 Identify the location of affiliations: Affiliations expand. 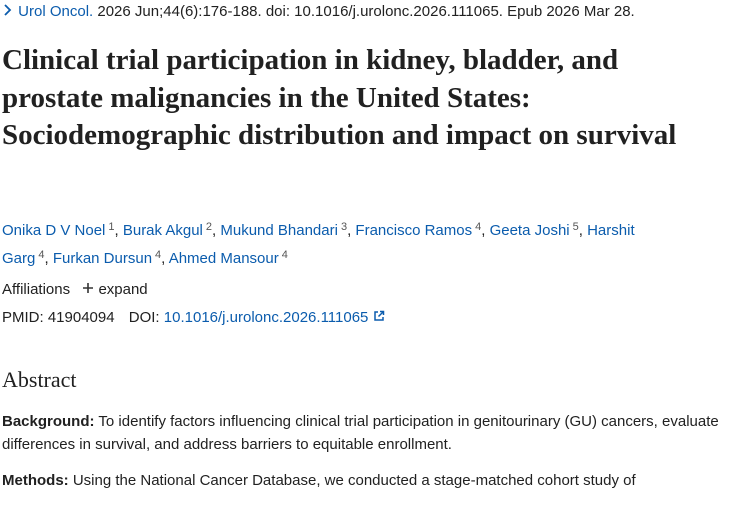
(75, 289).